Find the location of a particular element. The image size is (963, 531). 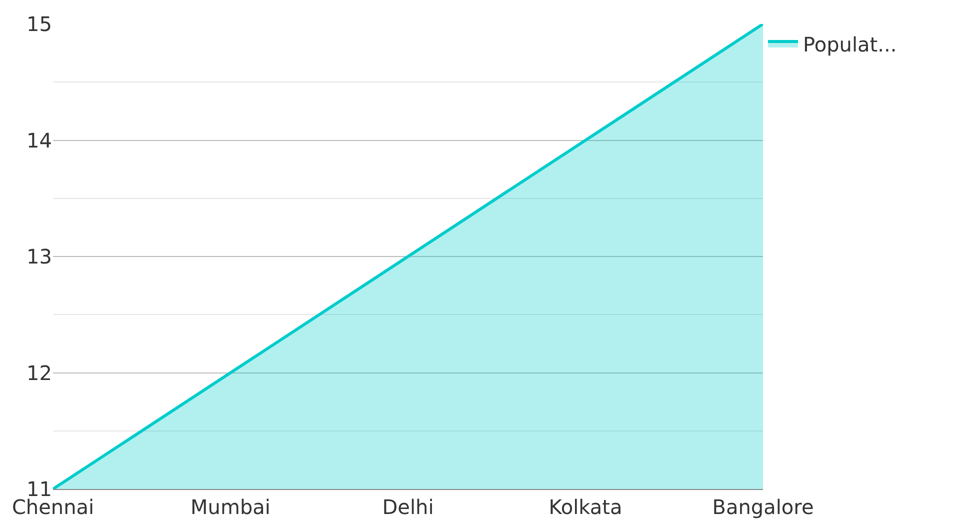

y-tick-label: 12 is located at coordinates (39, 372).